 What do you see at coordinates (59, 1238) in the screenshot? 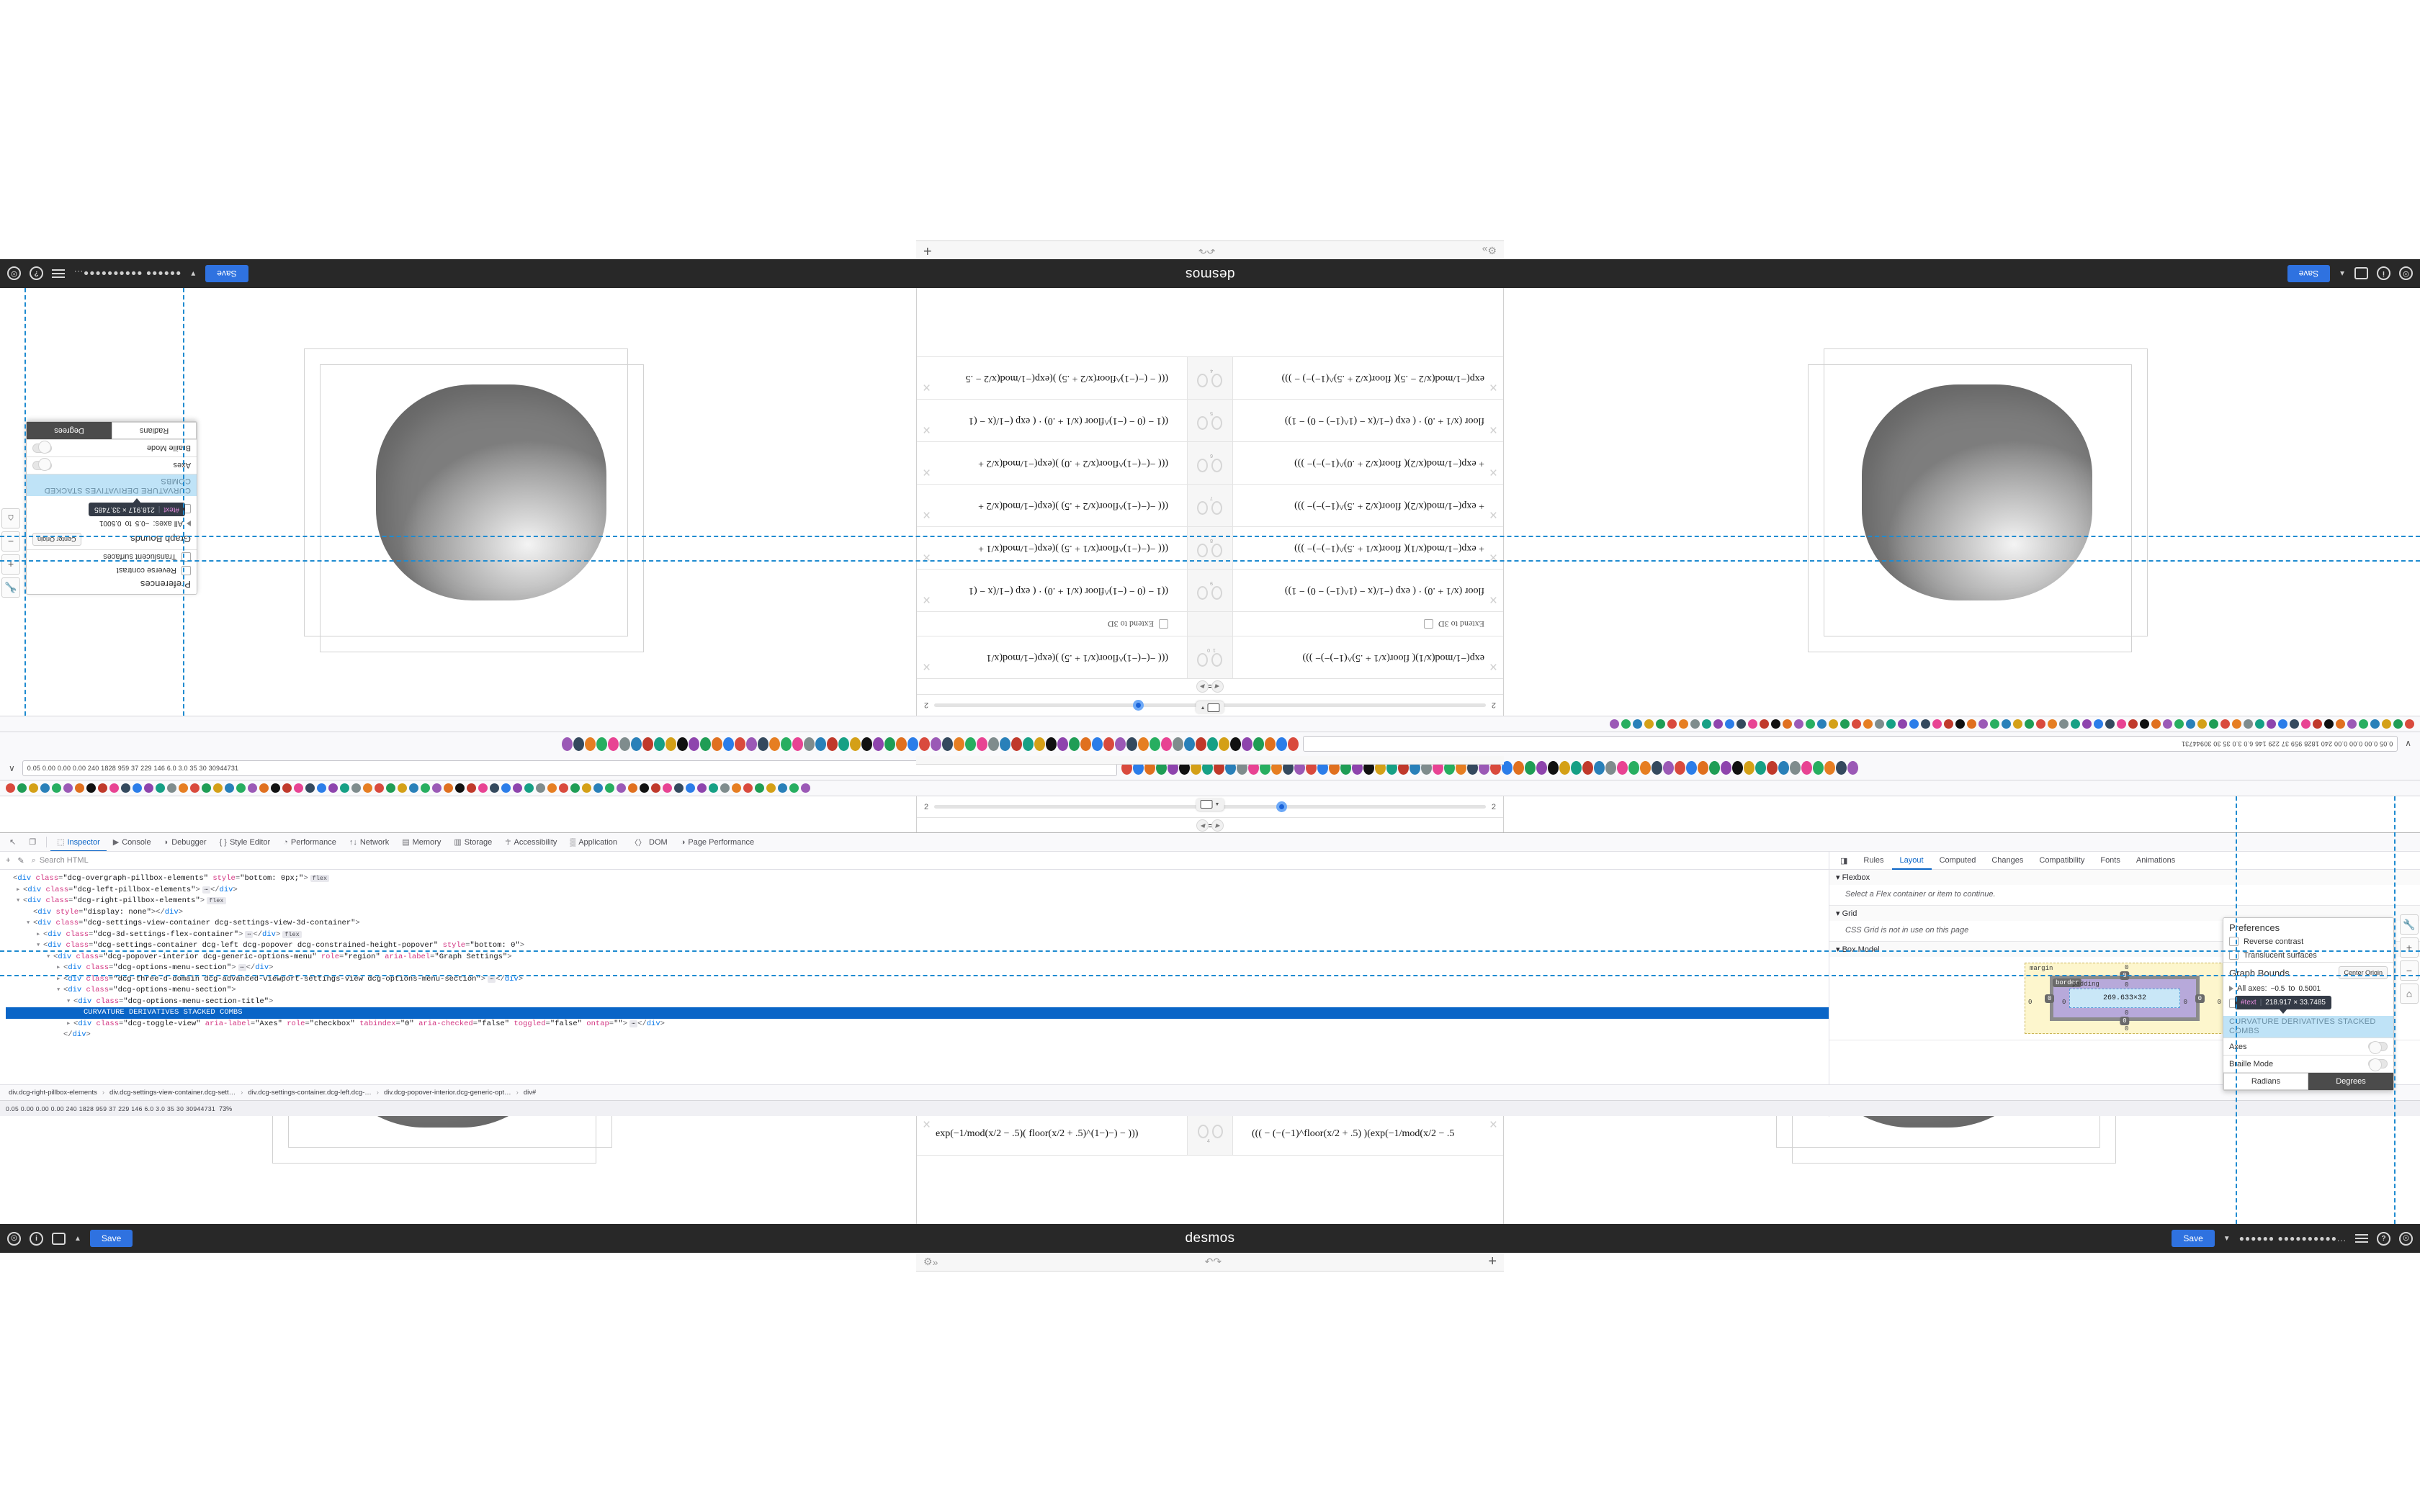
I see `export-icon` at bounding box center [59, 1238].